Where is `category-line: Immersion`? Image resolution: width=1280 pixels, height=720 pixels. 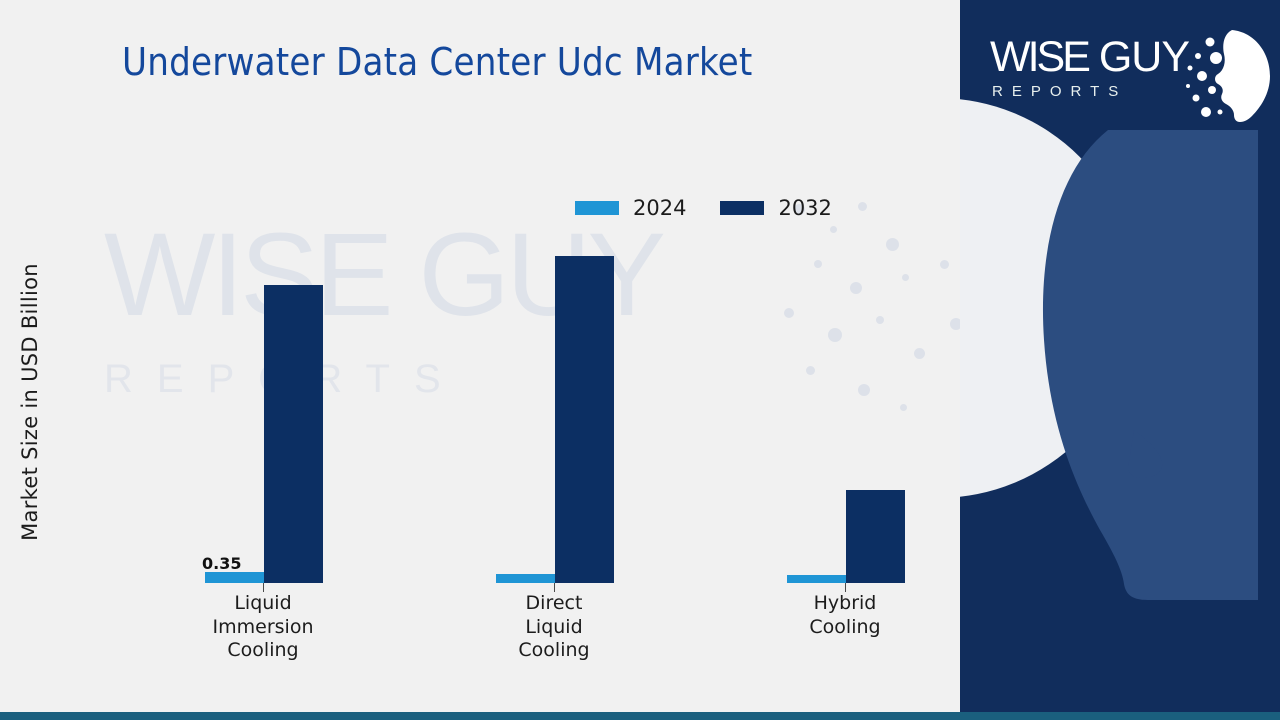
category-line: Immersion is located at coordinates (263, 626).